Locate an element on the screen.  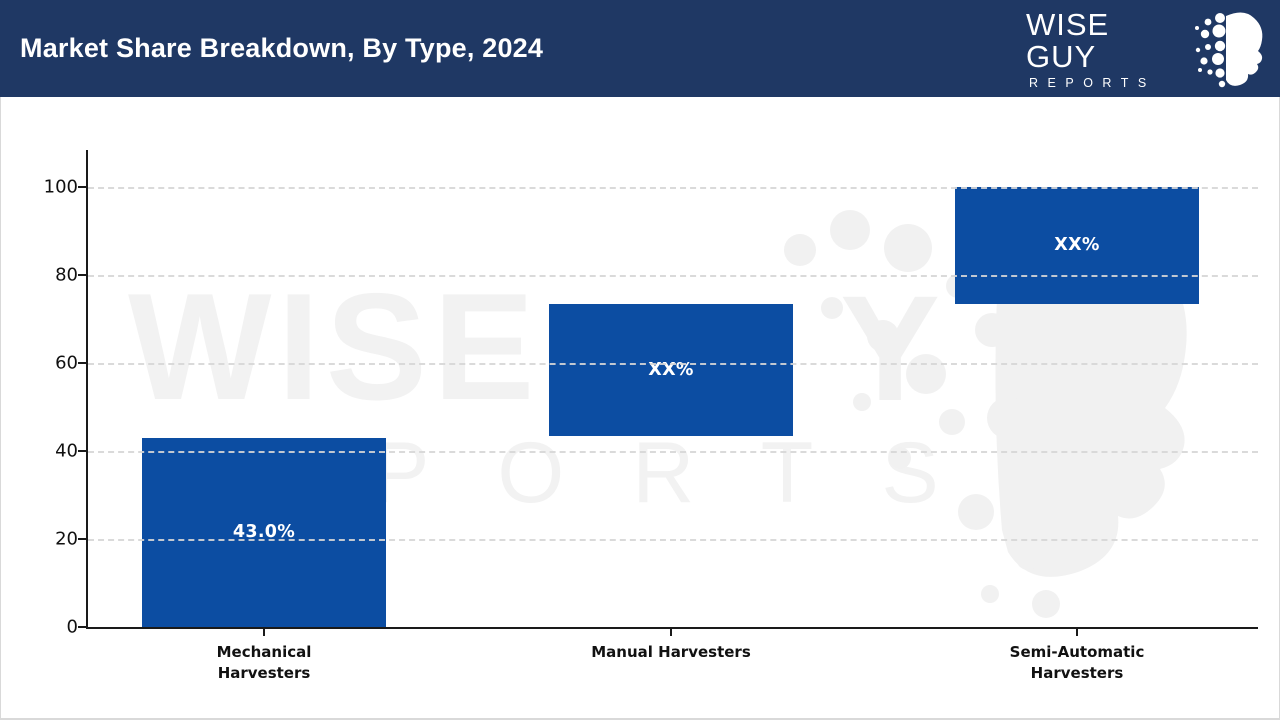
logo-subtitle: REPORTS is located at coordinates (1092, 82).